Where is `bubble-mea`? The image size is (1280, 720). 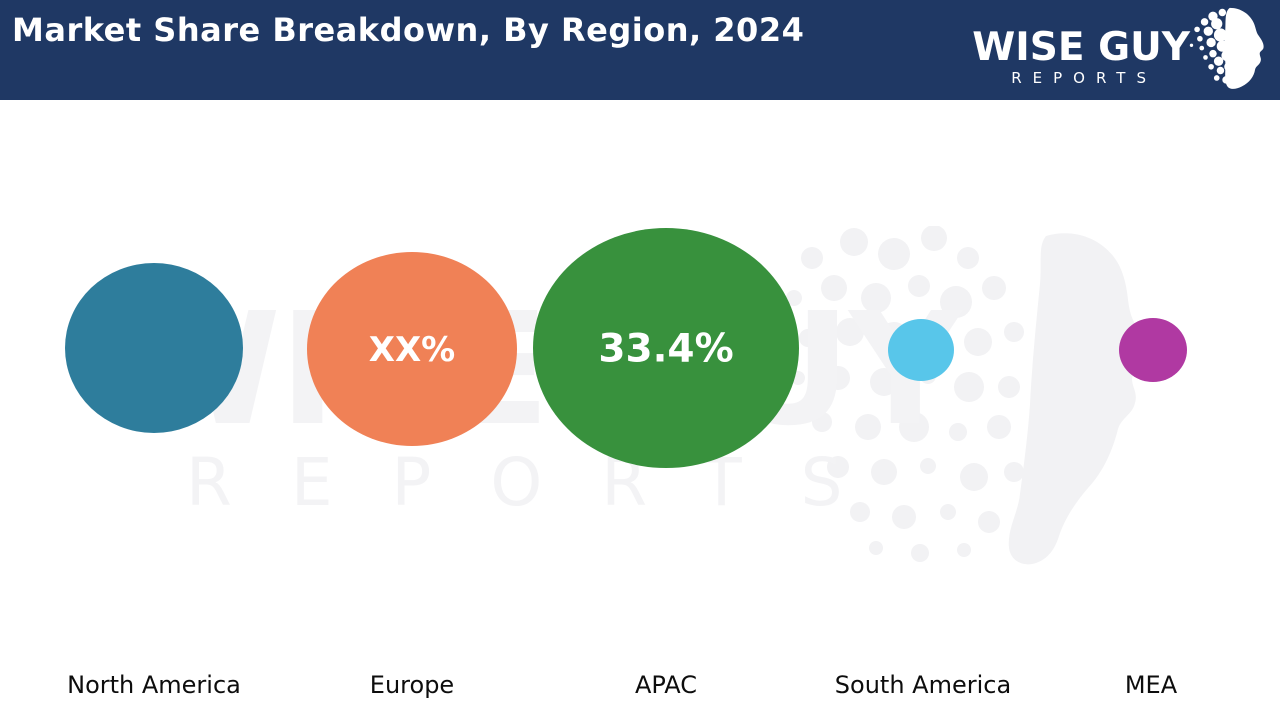 bubble-mea is located at coordinates (1153, 350).